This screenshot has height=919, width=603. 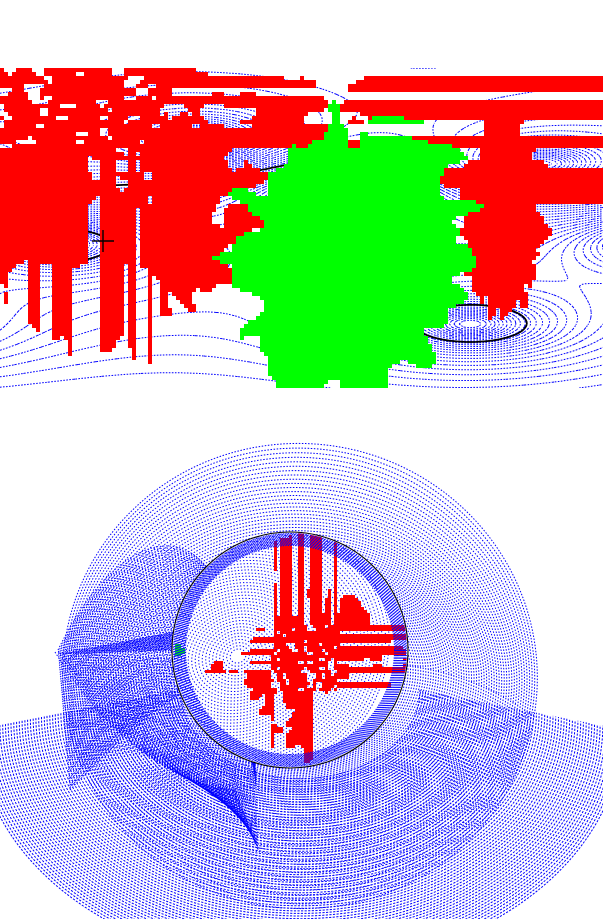 What do you see at coordinates (103, 241) in the screenshot?
I see `crosshair-marker` at bounding box center [103, 241].